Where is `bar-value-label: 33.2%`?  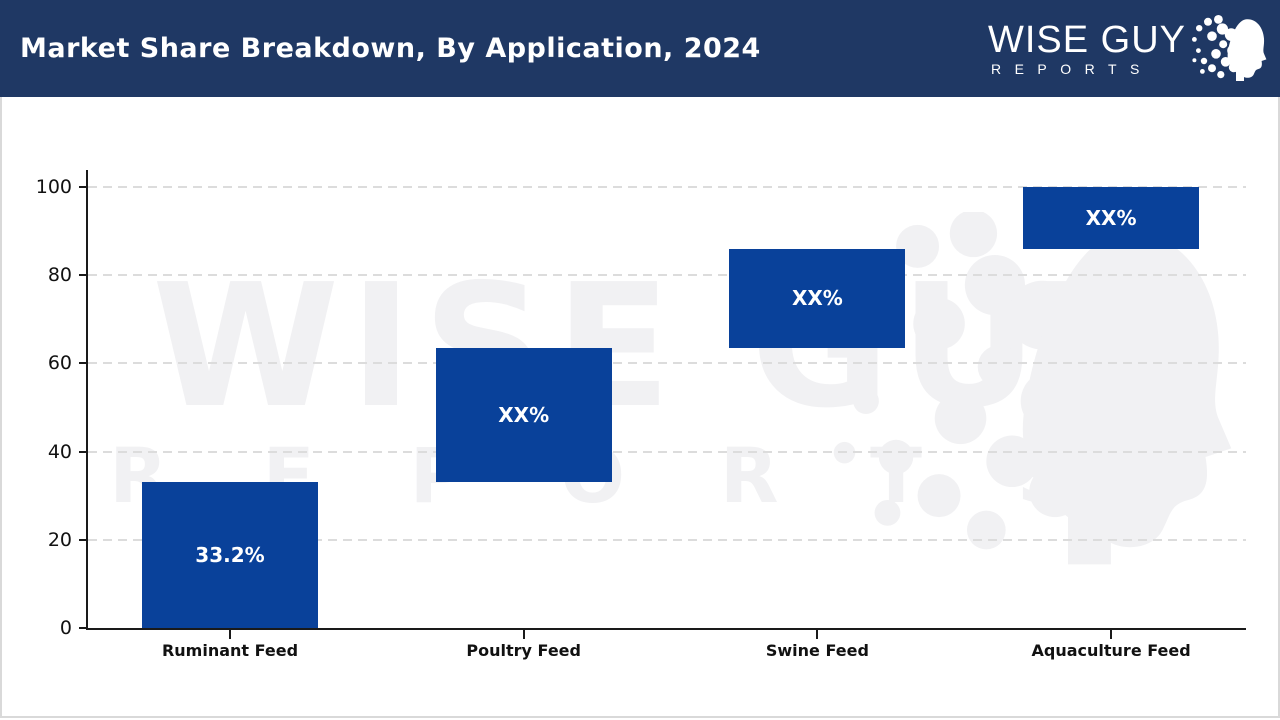
bar-value-label: 33.2% is located at coordinates (230, 554).